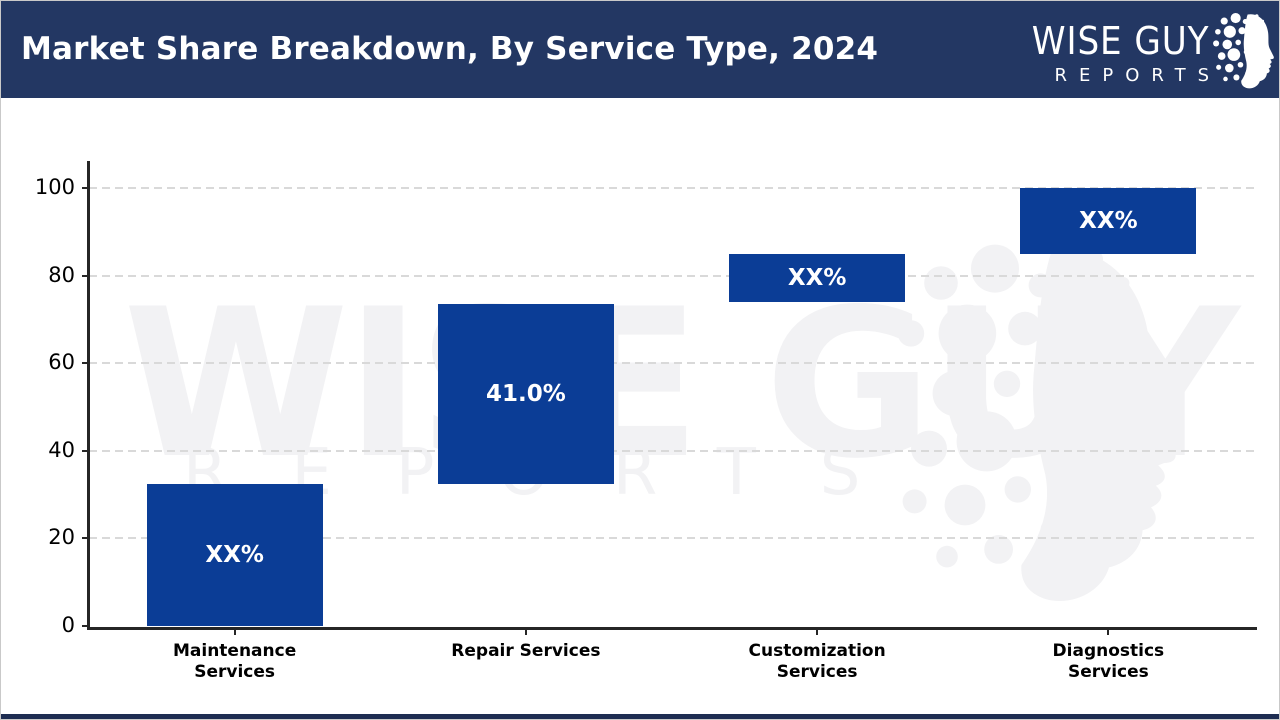  Describe the element at coordinates (817, 651) in the screenshot. I see `category-label-line: Customization` at that location.